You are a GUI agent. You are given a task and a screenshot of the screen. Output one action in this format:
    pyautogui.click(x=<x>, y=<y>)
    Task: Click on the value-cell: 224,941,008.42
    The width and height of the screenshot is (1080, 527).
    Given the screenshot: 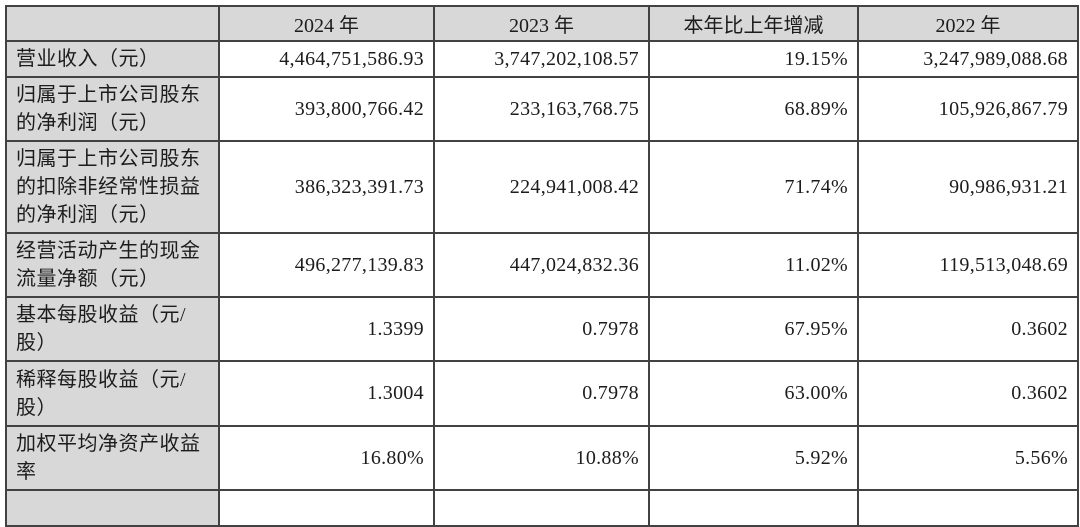 What is the action you would take?
    pyautogui.click(x=541, y=187)
    